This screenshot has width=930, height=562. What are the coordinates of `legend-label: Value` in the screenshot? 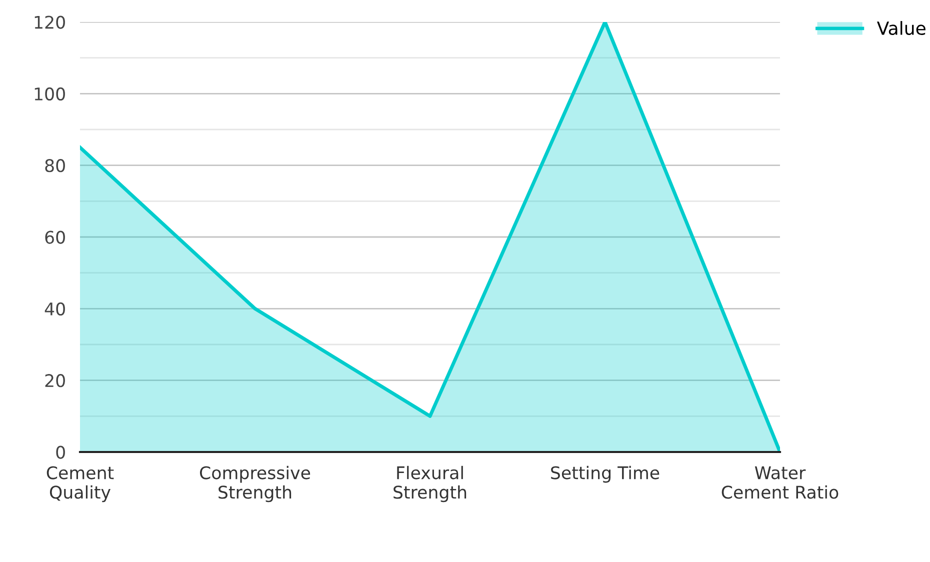 It's located at (901, 28).